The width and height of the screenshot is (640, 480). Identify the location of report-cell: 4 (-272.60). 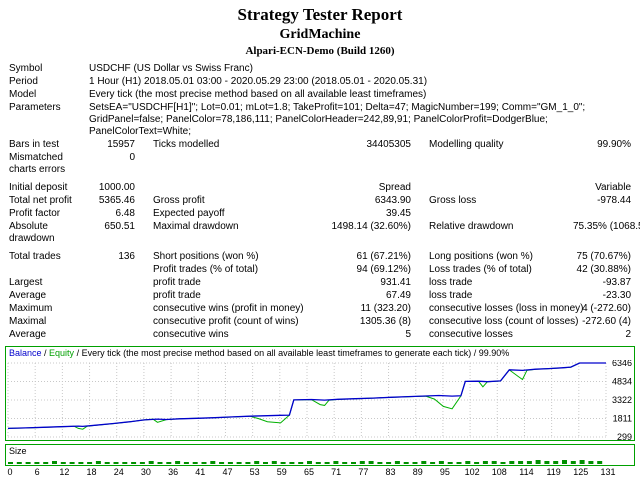
(607, 308).